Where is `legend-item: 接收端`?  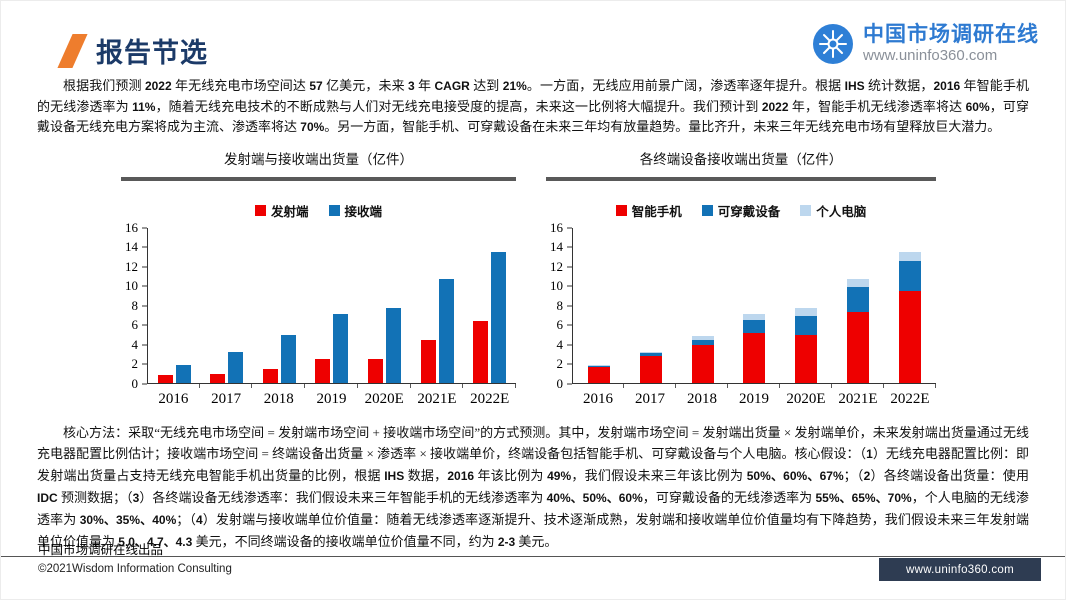 legend-item: 接收端 is located at coordinates (355, 210).